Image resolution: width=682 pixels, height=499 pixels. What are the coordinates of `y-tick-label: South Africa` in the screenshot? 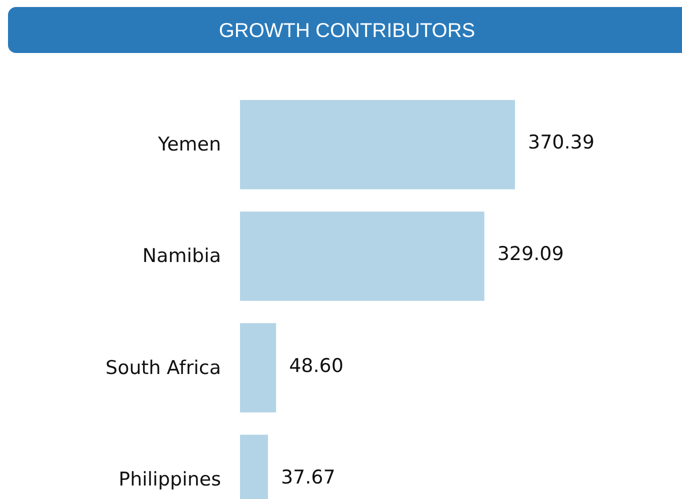 It's located at (163, 367).